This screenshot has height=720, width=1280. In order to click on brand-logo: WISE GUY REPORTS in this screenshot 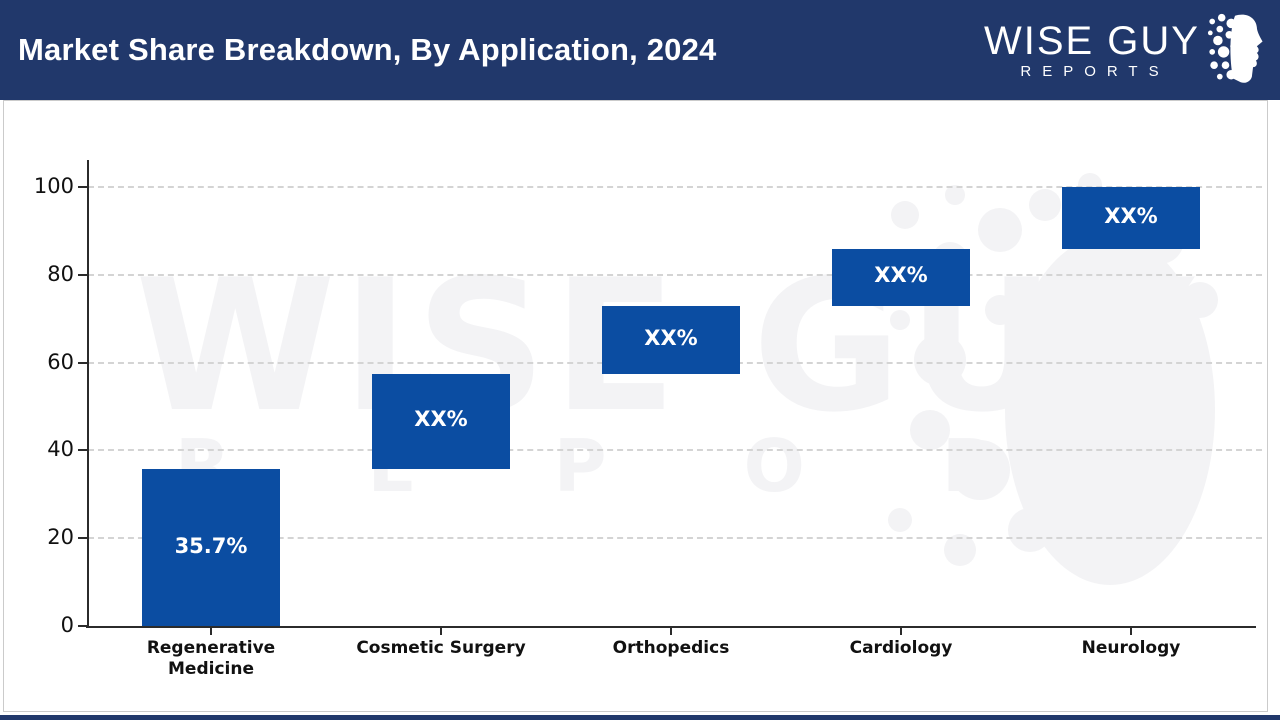, I will do `click(1125, 50)`.